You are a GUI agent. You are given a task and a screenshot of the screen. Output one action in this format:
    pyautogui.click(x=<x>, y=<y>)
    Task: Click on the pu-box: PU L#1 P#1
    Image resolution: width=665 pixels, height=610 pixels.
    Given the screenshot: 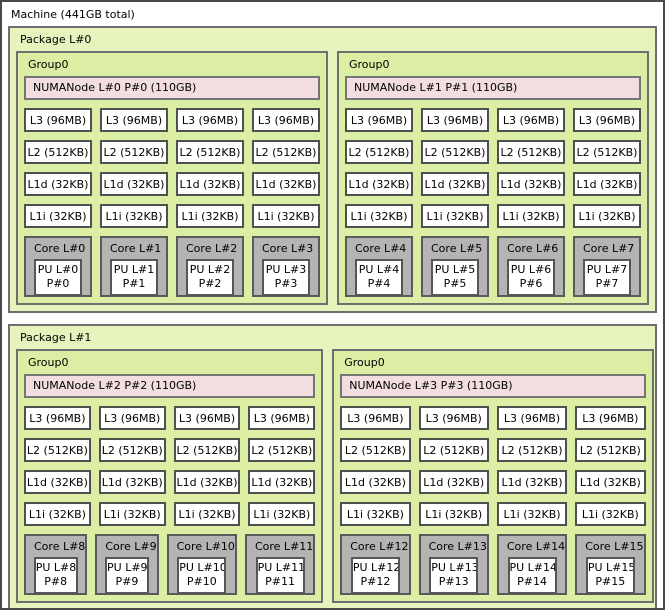 What is the action you would take?
    pyautogui.click(x=134, y=277)
    